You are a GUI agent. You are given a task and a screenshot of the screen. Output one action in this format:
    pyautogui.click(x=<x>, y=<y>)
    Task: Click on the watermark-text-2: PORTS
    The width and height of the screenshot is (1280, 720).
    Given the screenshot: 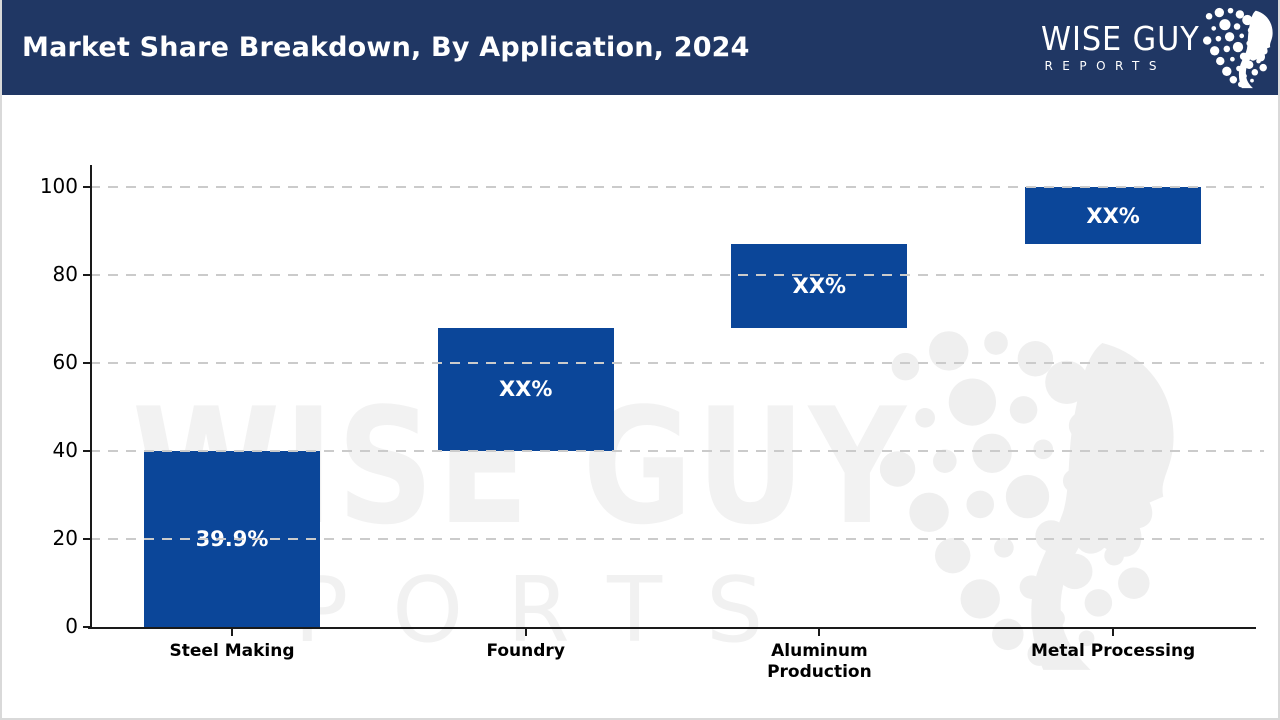 What is the action you would take?
    pyautogui.click(x=551, y=610)
    